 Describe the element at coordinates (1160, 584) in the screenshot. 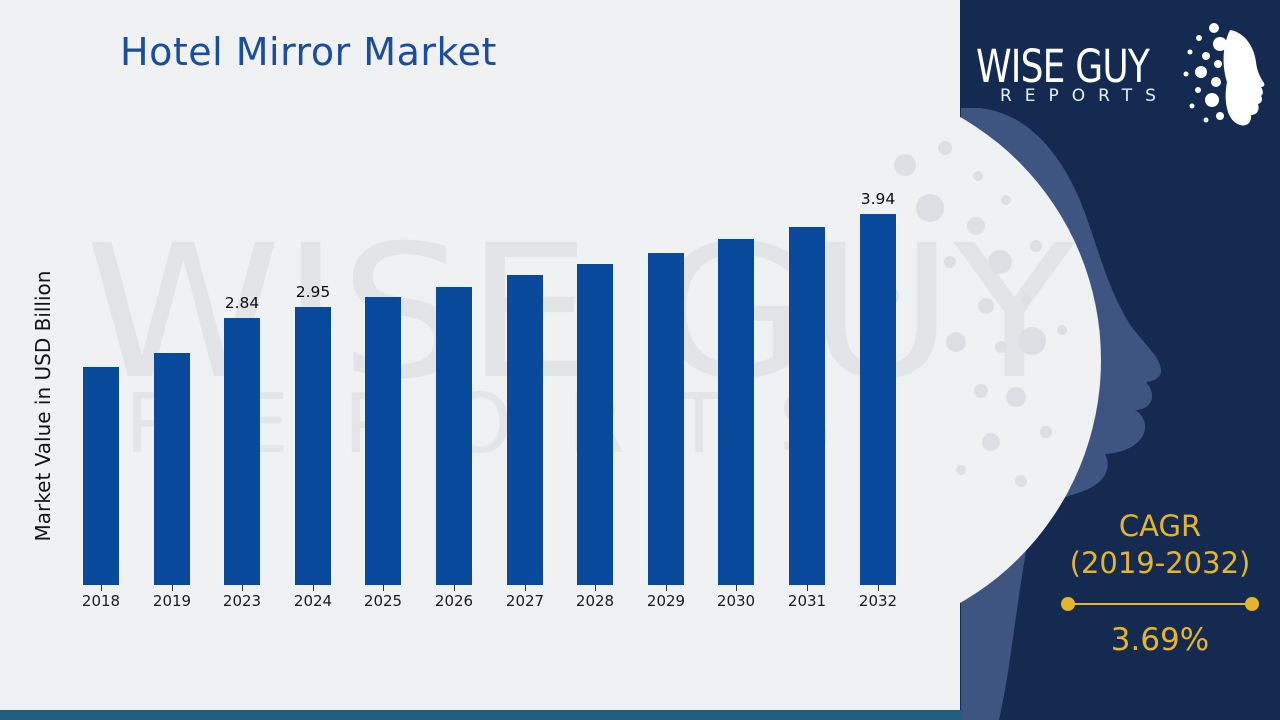

I see `cagr-block: CAGR (2019-2032) 3.69%` at that location.